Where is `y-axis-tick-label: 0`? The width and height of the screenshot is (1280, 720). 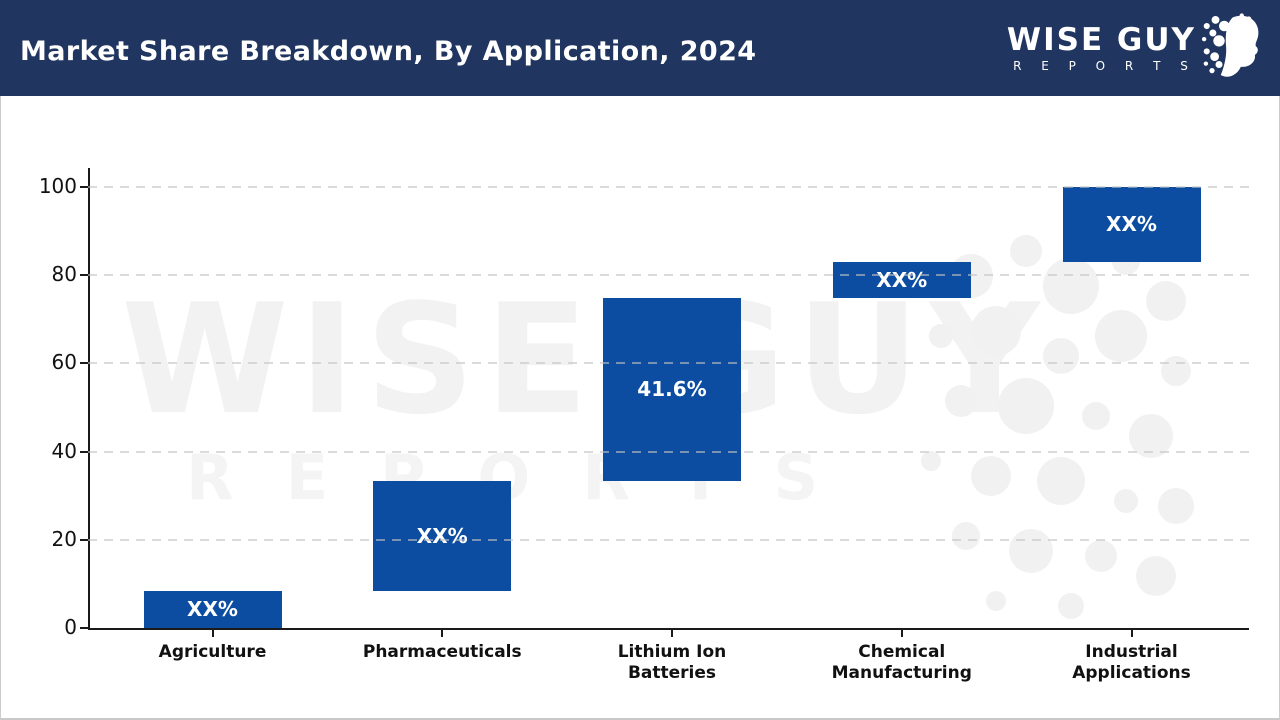 y-axis-tick-label: 0 is located at coordinates (70, 627).